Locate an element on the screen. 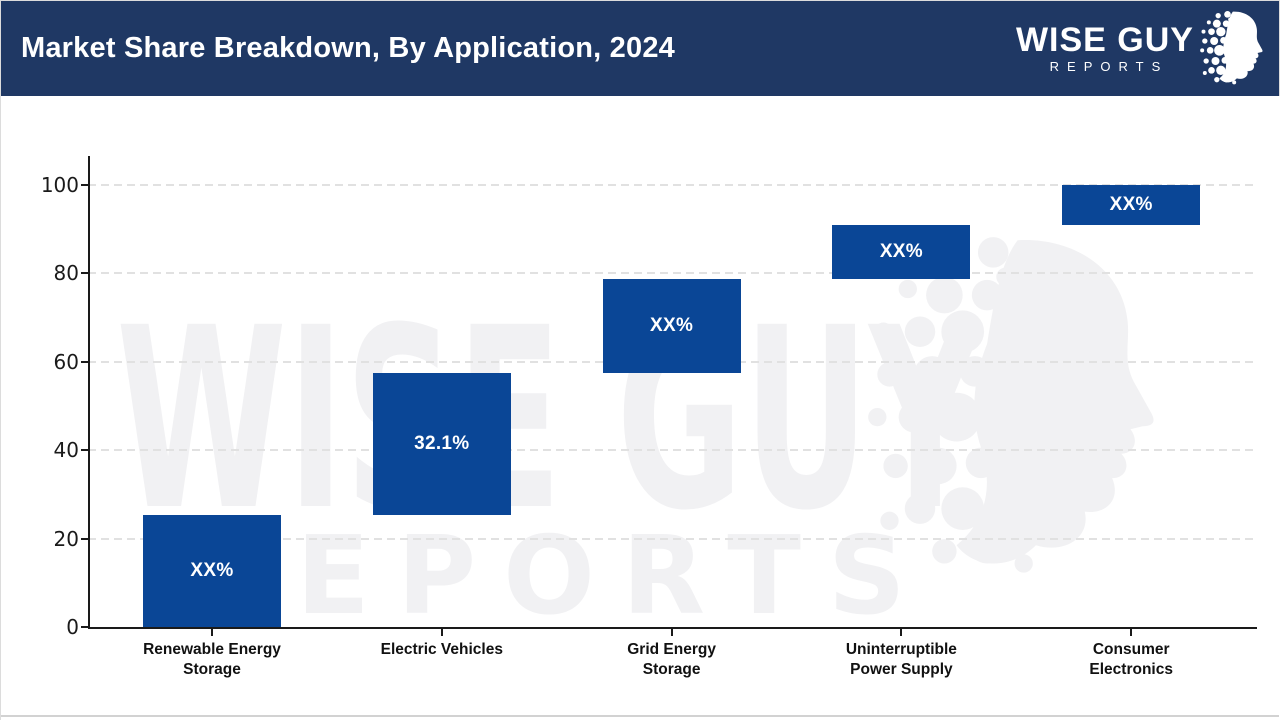  category-label-line: Power Supply is located at coordinates (901, 669).